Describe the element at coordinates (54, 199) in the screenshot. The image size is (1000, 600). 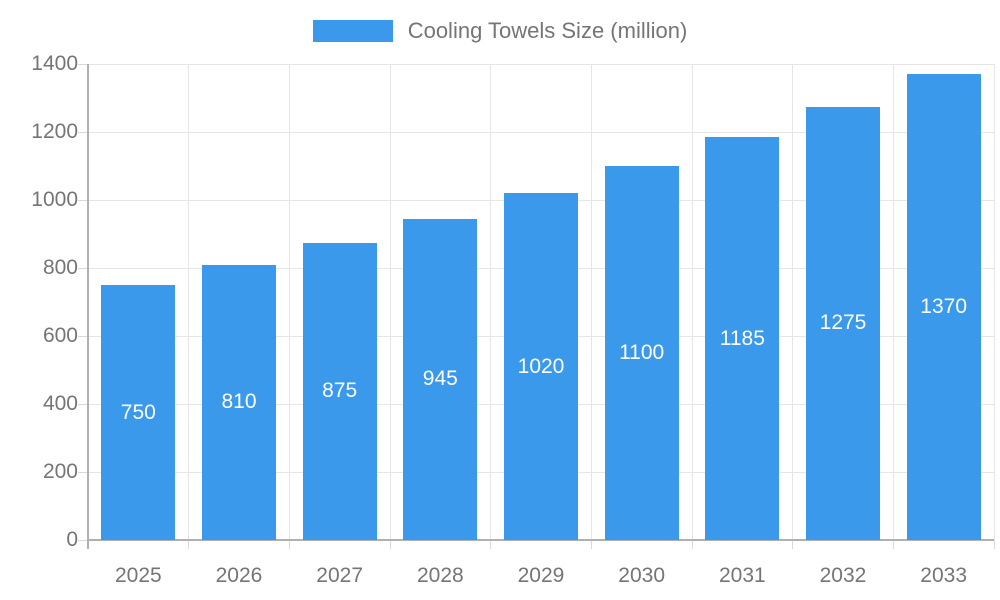
I see `y-axis-label: 1000` at that location.